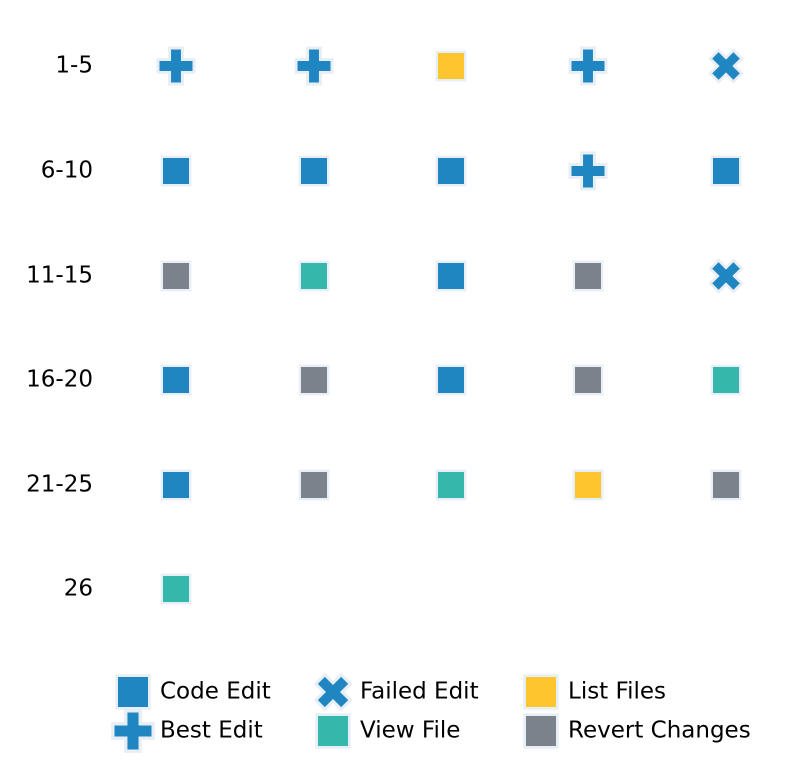  What do you see at coordinates (133, 731) in the screenshot?
I see `legend-marker-best-edit` at bounding box center [133, 731].